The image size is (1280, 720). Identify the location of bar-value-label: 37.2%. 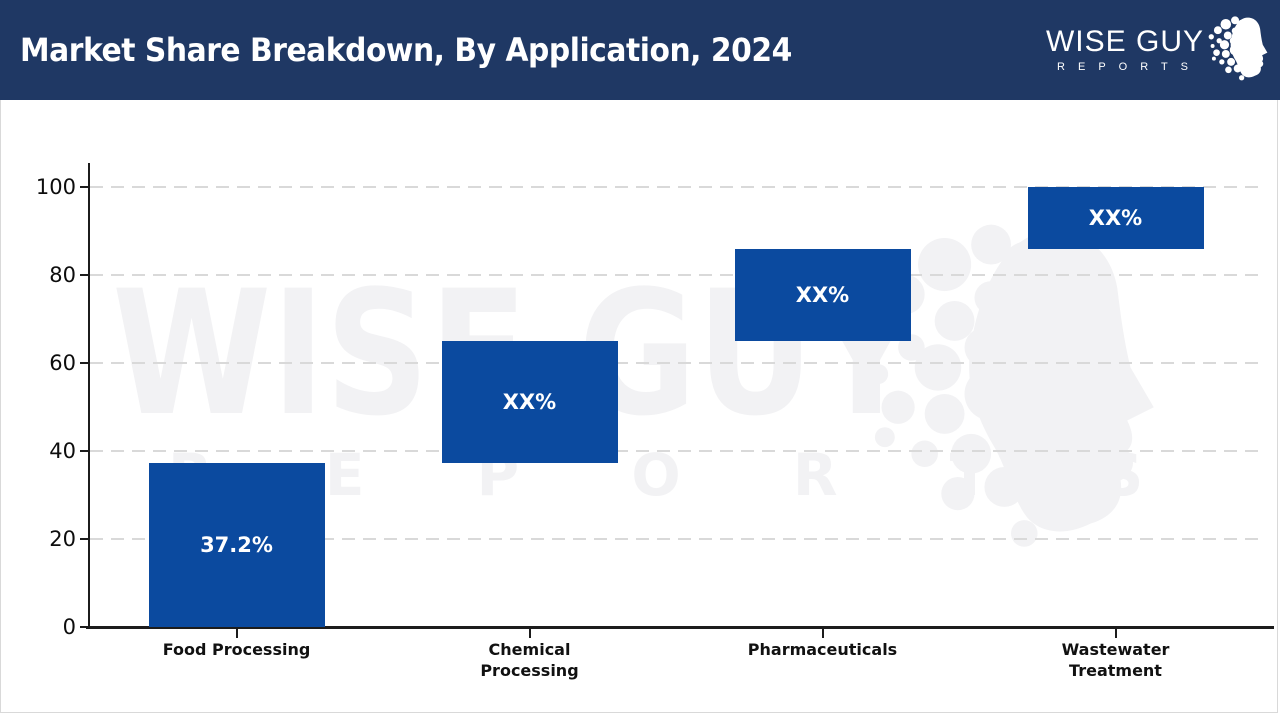
(236, 545).